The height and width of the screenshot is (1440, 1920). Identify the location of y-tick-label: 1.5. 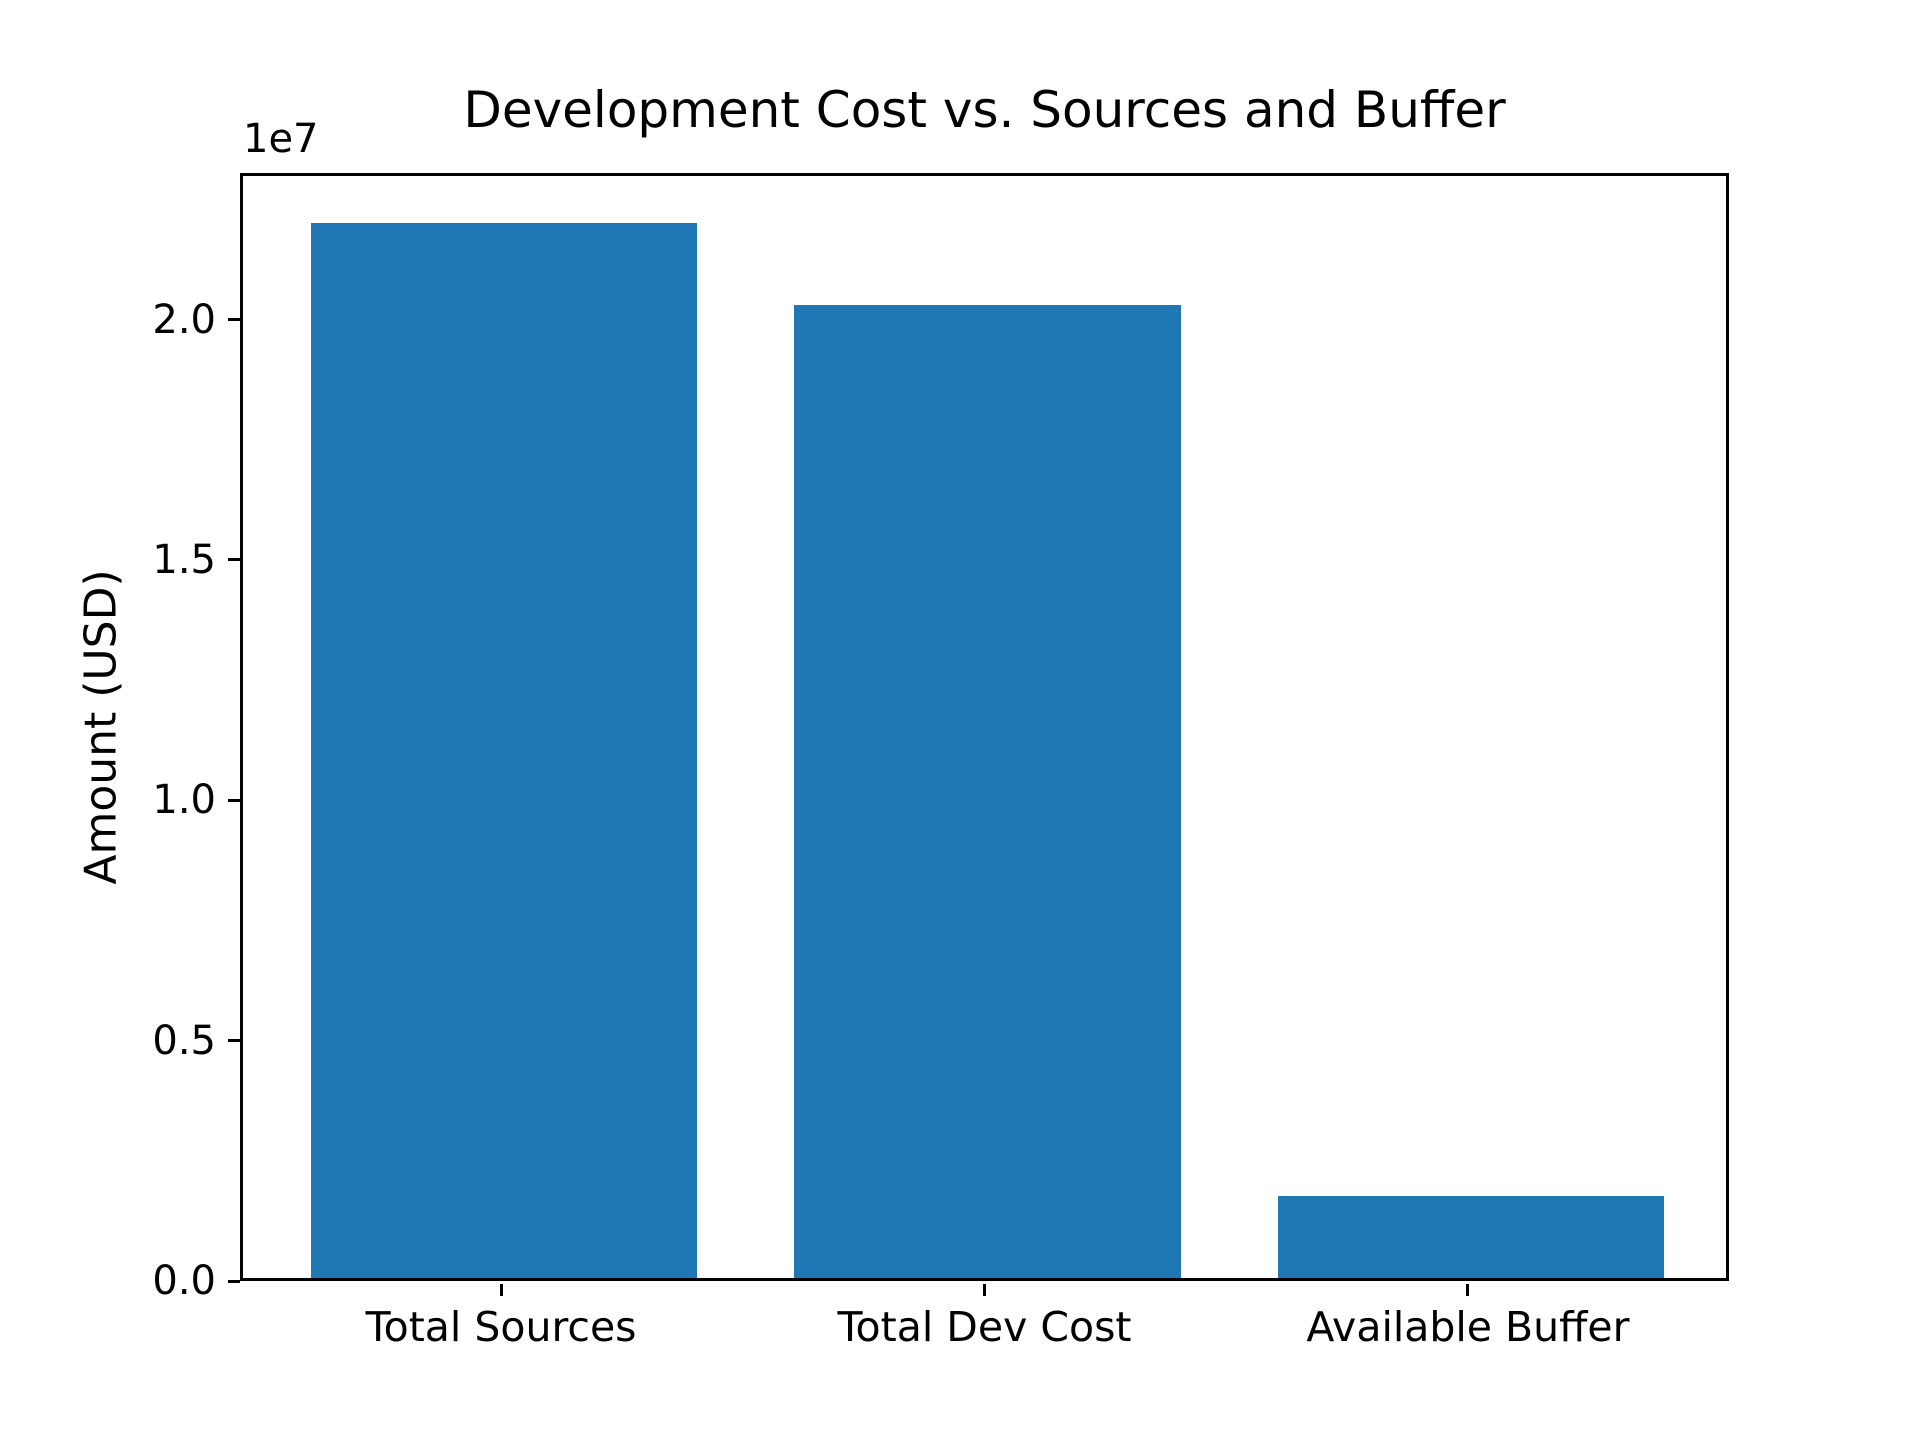
(184, 559).